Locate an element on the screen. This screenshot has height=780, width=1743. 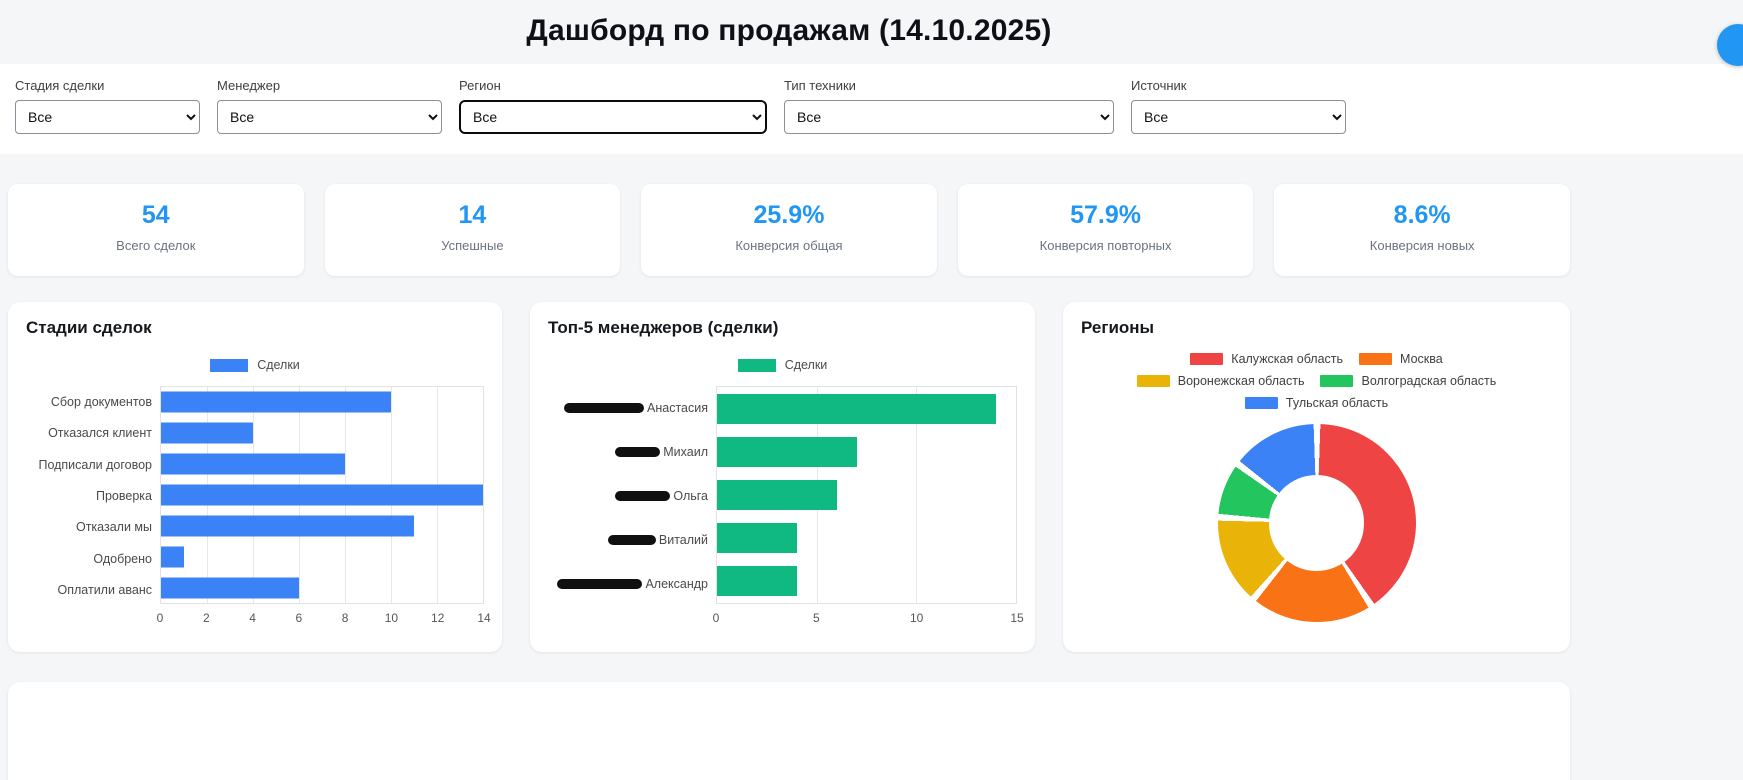
plot-wrap: 0 2 4 6 8 10 12 14 is located at coordinates (324, 506).